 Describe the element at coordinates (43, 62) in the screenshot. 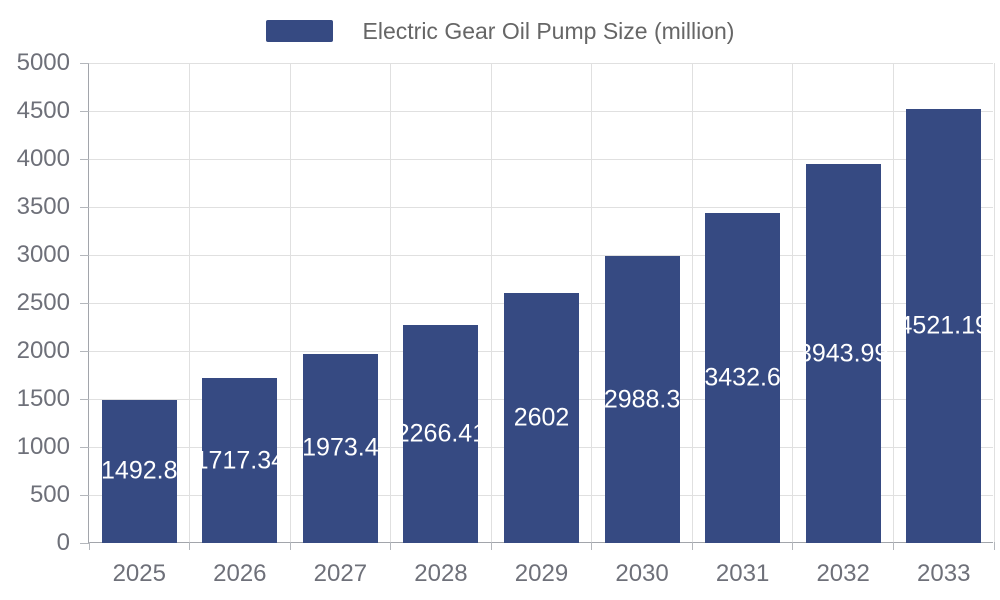

I see `y-axis-tick-label: 5000` at that location.